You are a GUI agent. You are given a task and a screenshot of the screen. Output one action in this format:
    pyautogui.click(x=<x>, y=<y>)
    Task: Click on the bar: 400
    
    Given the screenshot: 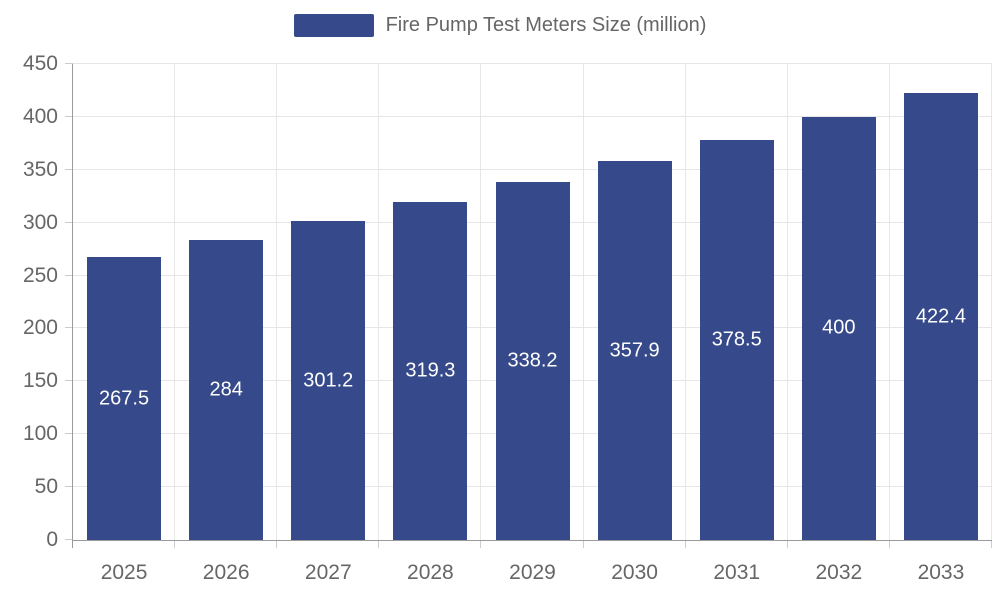 What is the action you would take?
    pyautogui.click(x=838, y=328)
    